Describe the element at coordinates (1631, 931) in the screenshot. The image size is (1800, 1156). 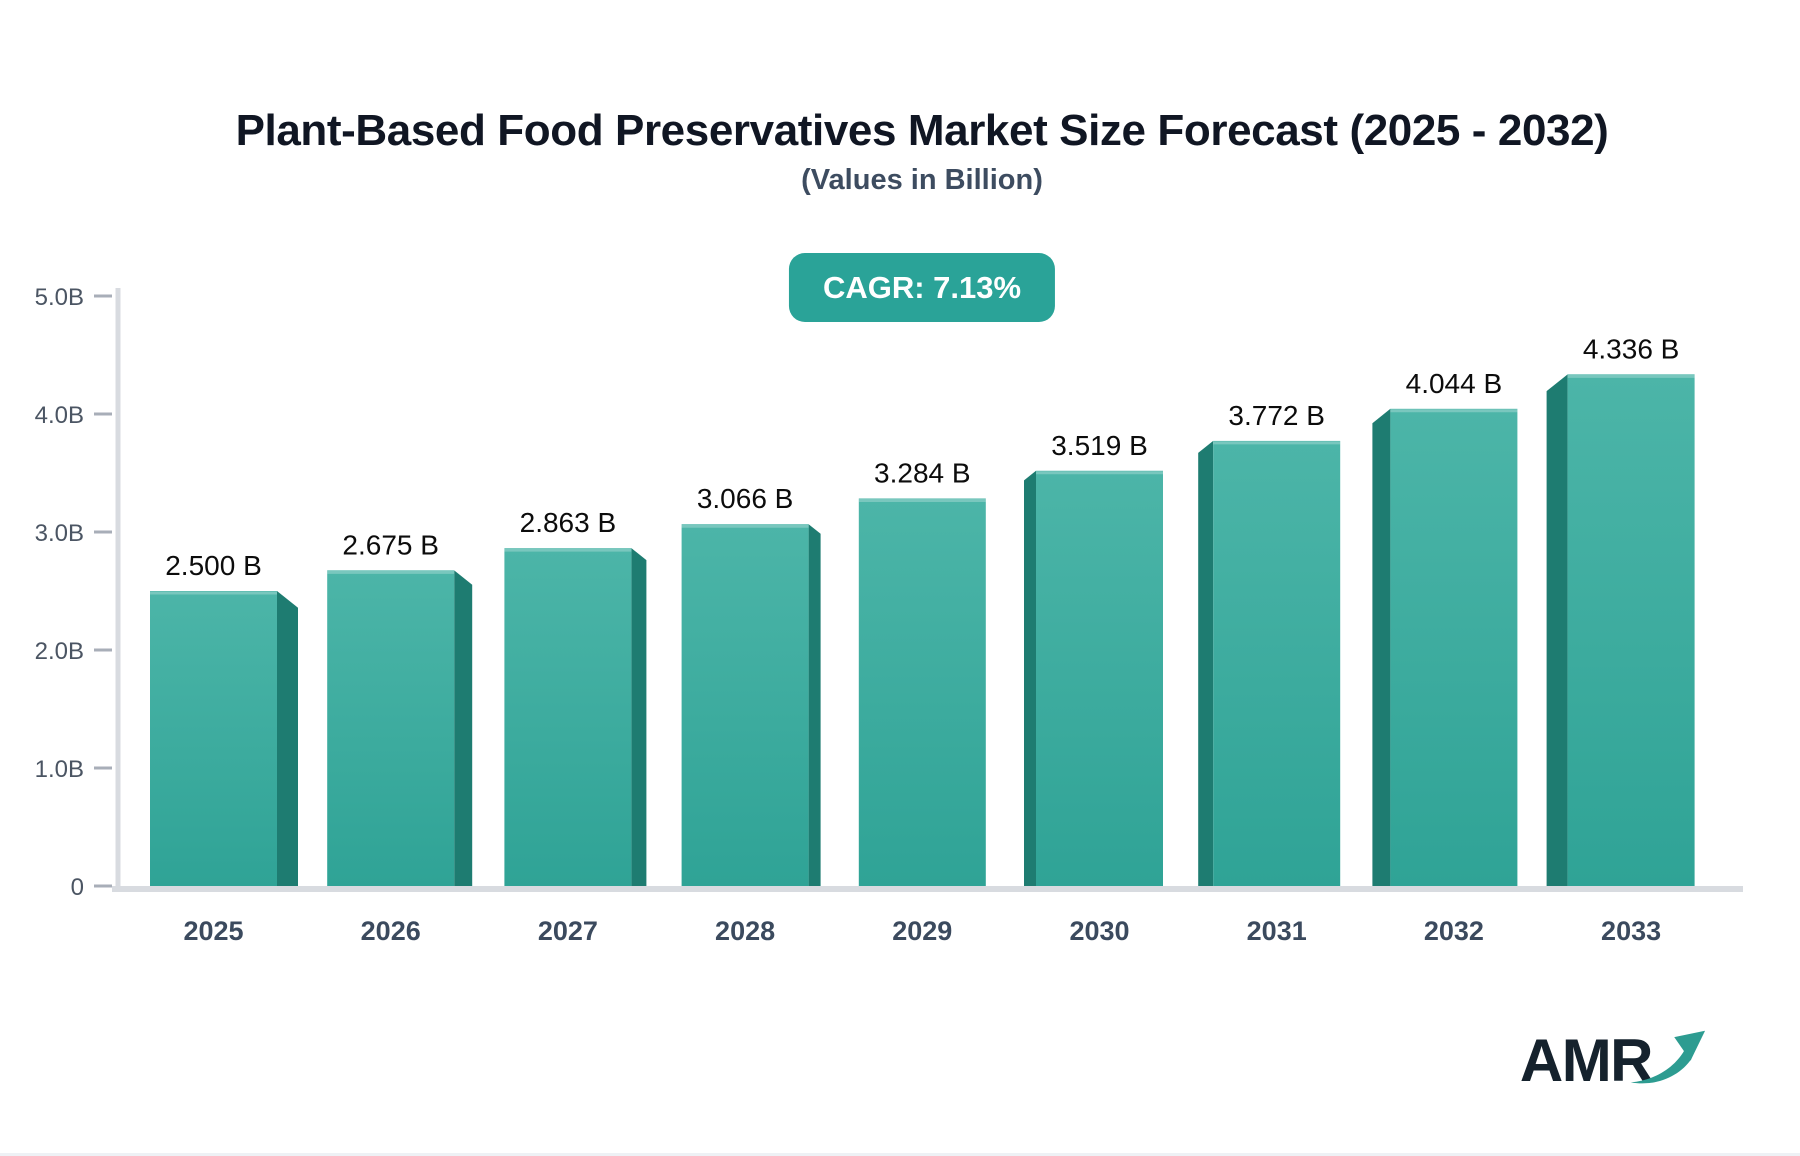
I see `x-tick-label: 2033` at that location.